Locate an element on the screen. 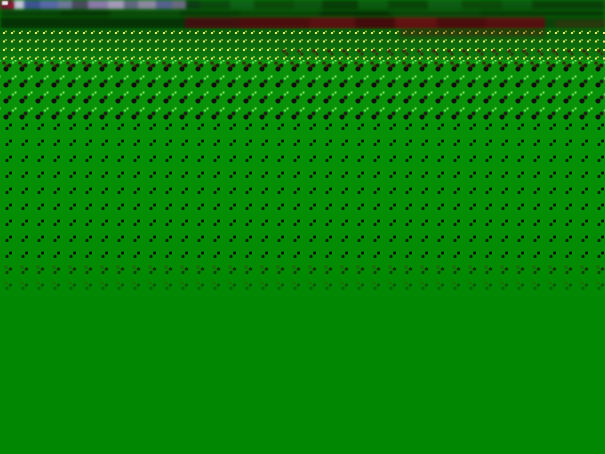  dark-noise-strip is located at coordinates (302, 13).